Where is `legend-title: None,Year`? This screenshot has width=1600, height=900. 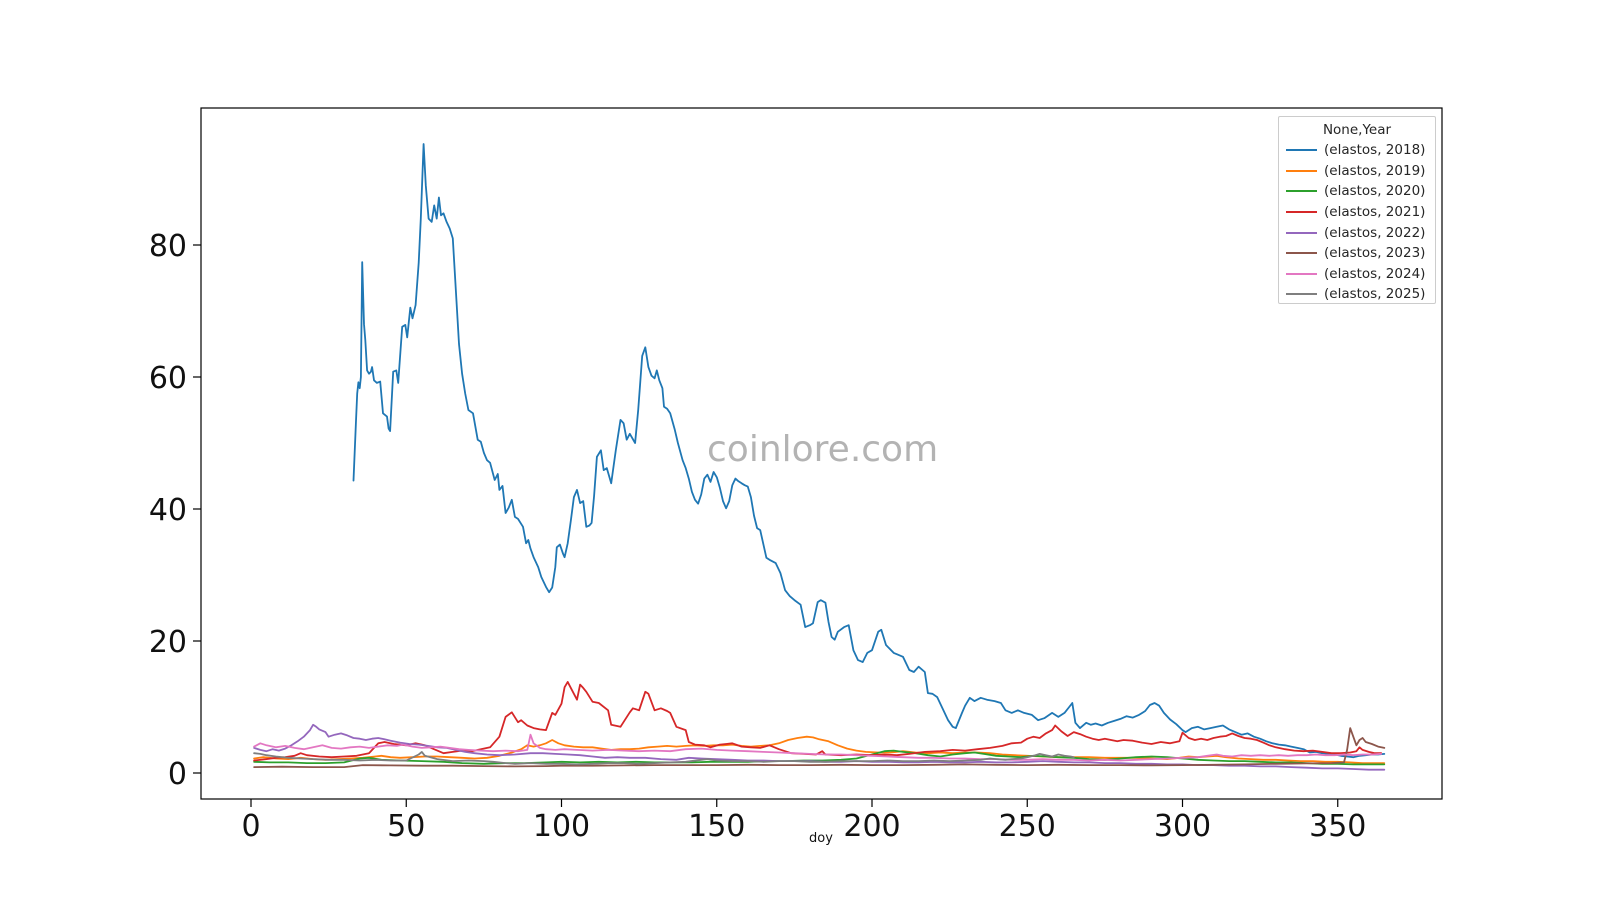 legend-title: None,Year is located at coordinates (1357, 130).